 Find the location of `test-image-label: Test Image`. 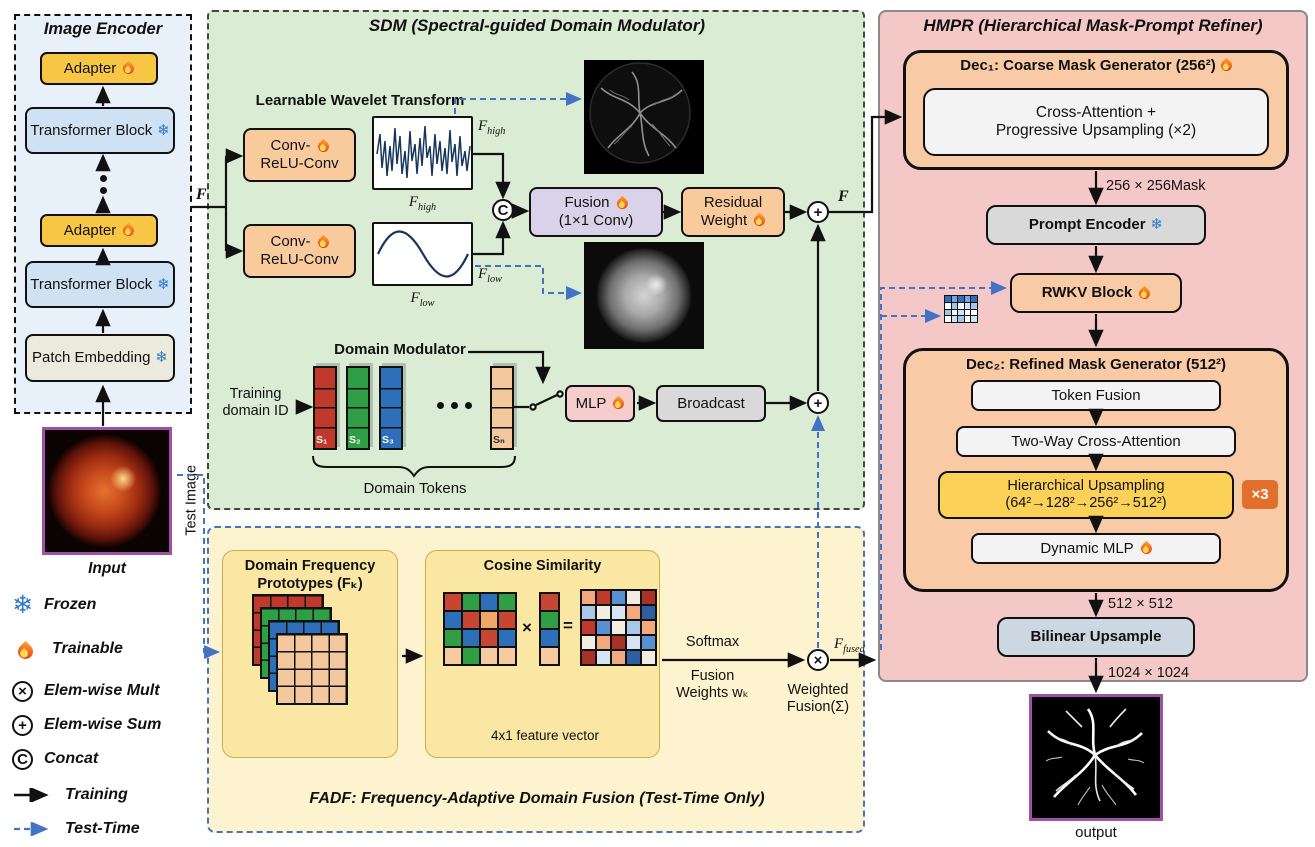

test-image-label: Test Image is located at coordinates (191, 500).